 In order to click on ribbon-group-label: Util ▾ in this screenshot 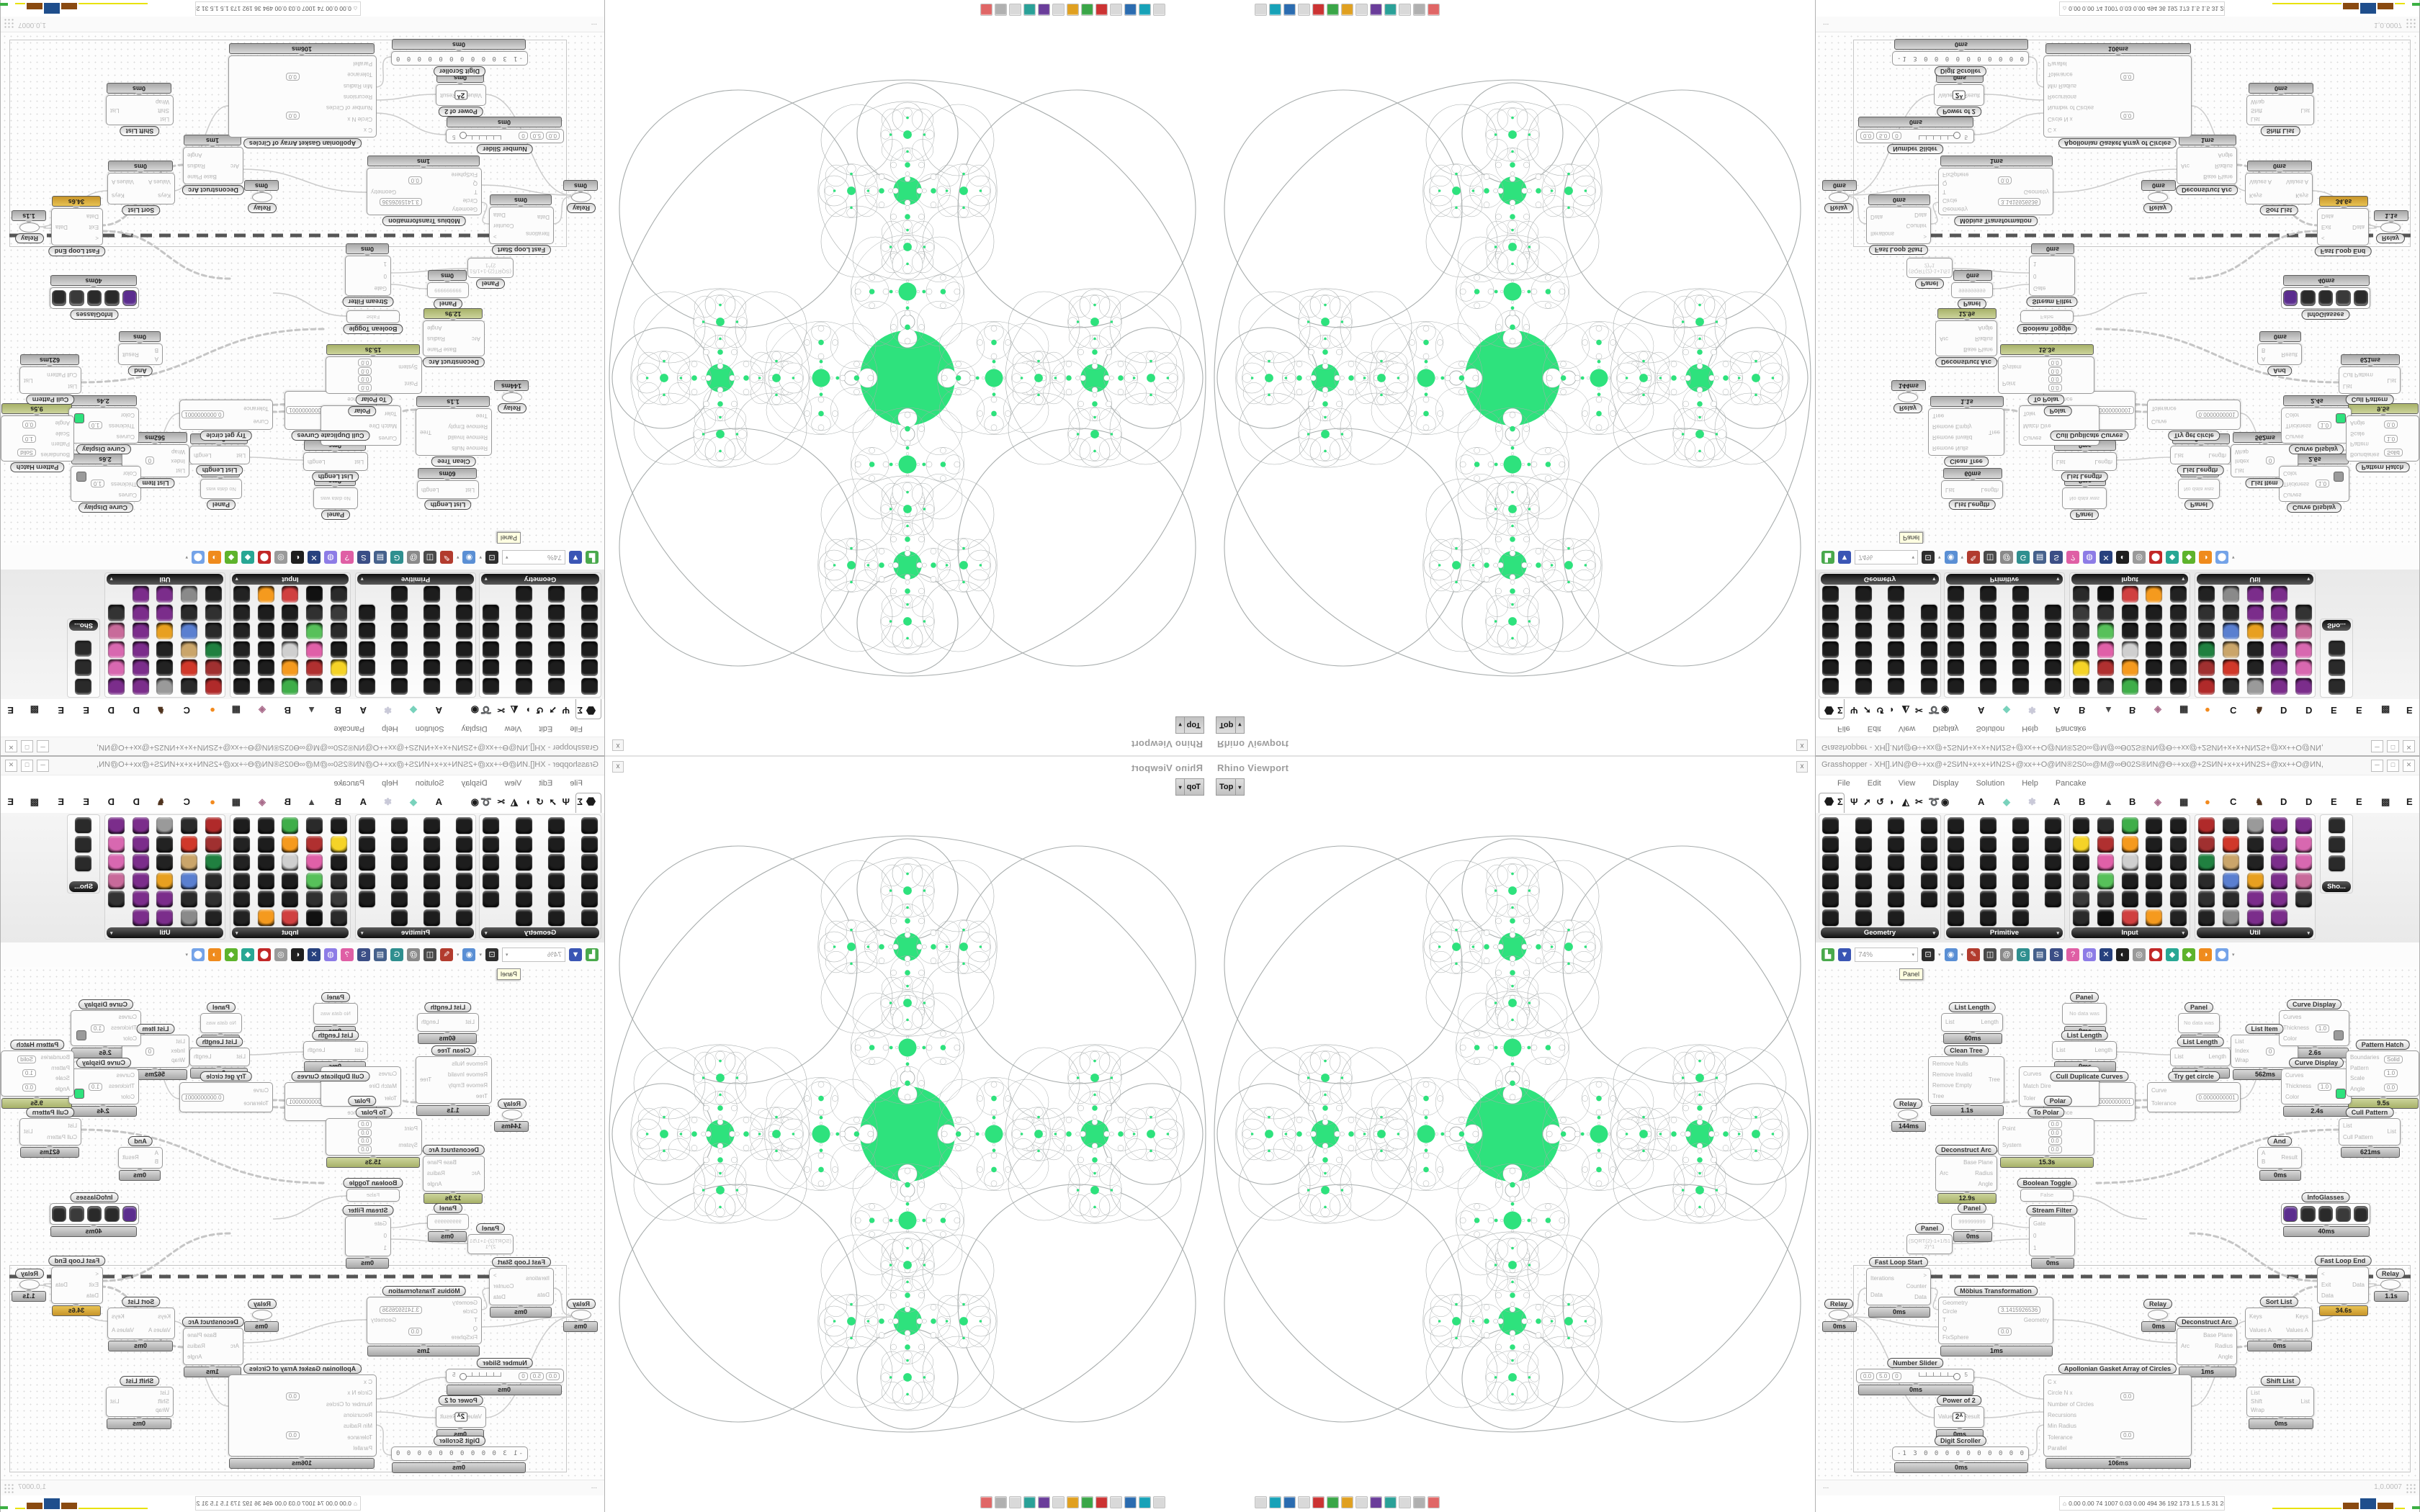, I will do `click(165, 579)`.